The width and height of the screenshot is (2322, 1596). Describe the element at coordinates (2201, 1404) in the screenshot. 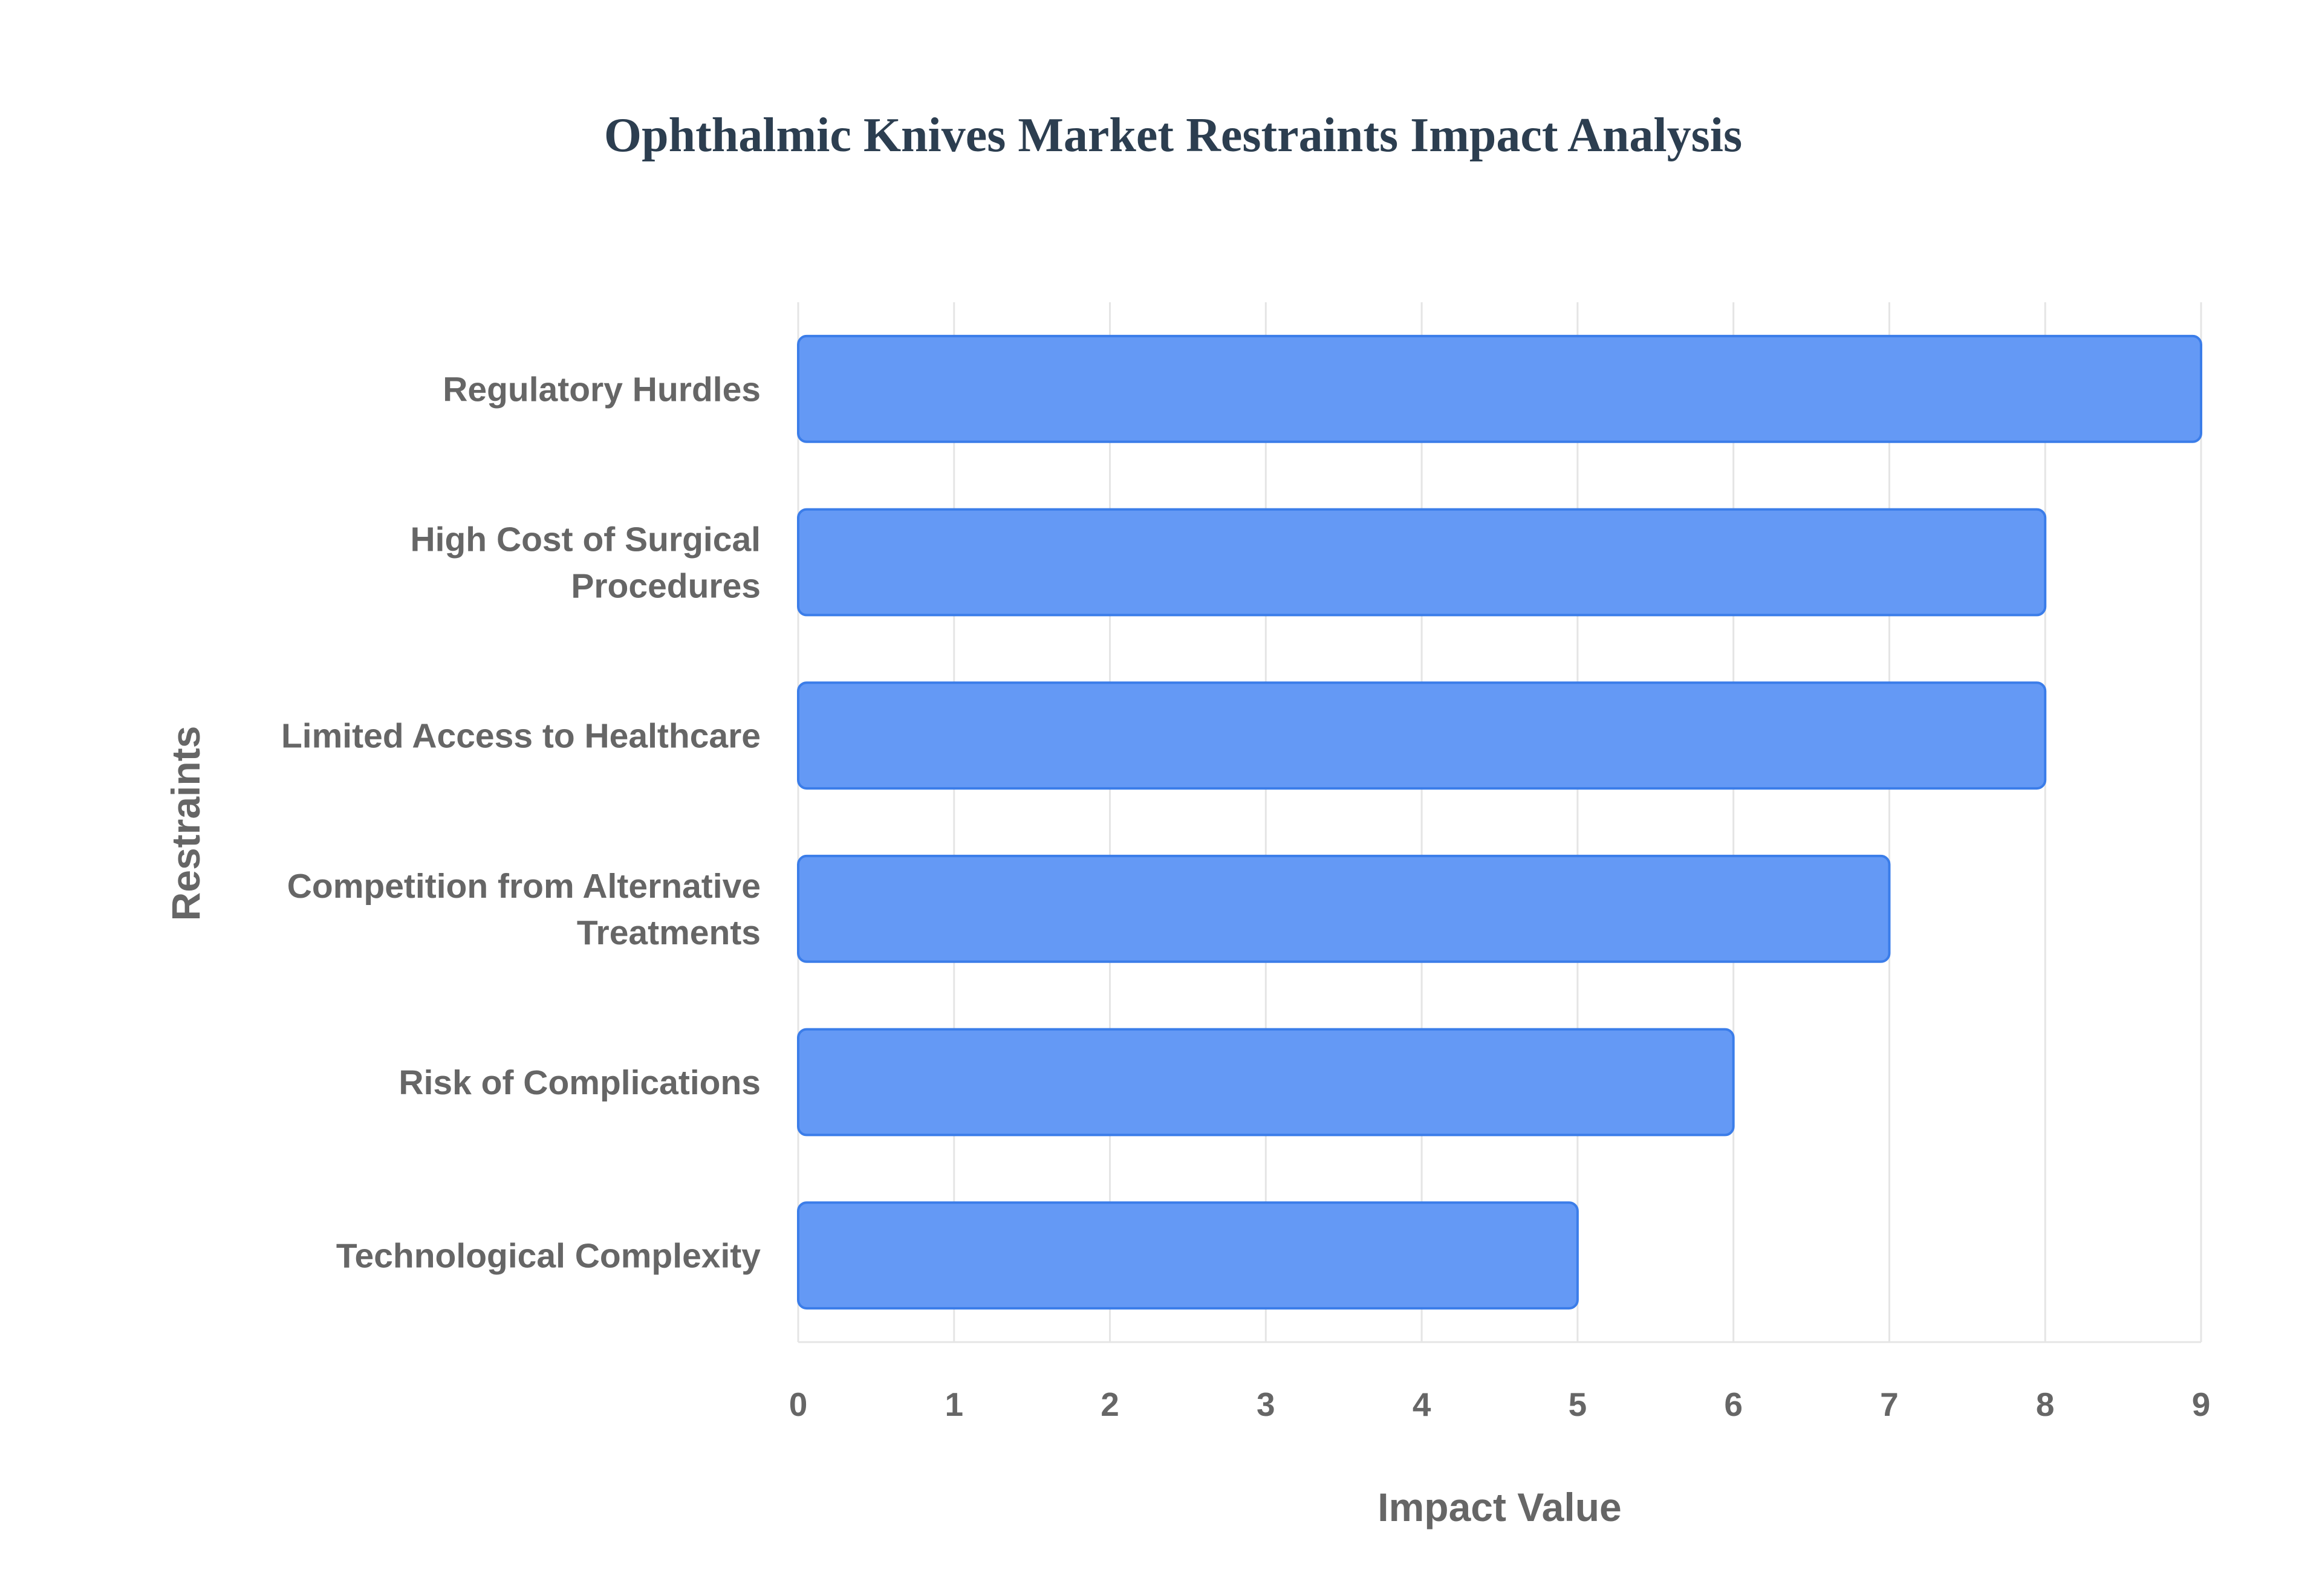

I see `x-tick-label: 9` at that location.